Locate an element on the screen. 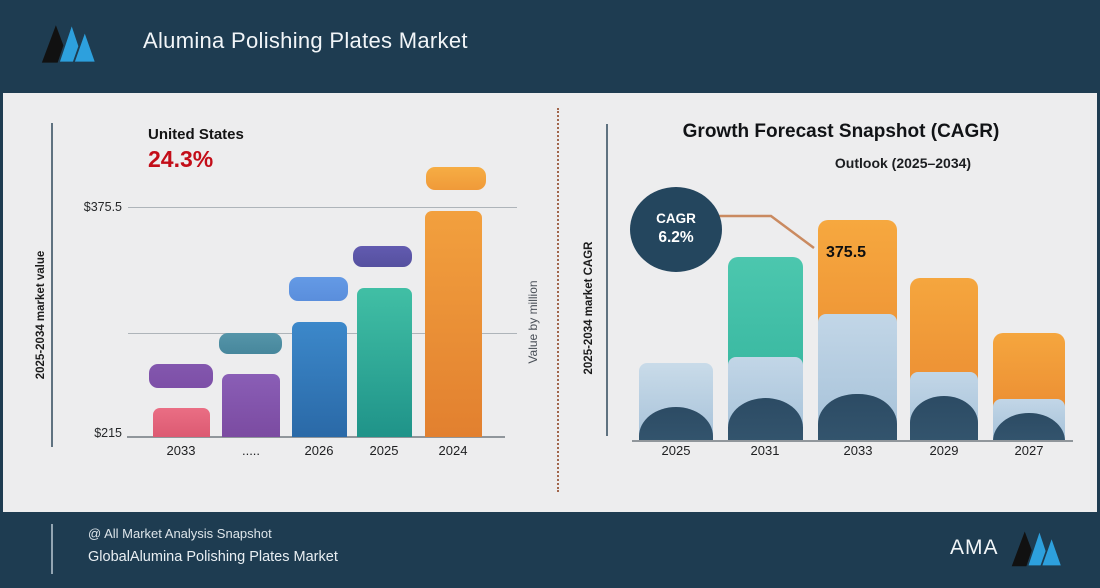  left-bar-cap-2026 is located at coordinates (318, 289).